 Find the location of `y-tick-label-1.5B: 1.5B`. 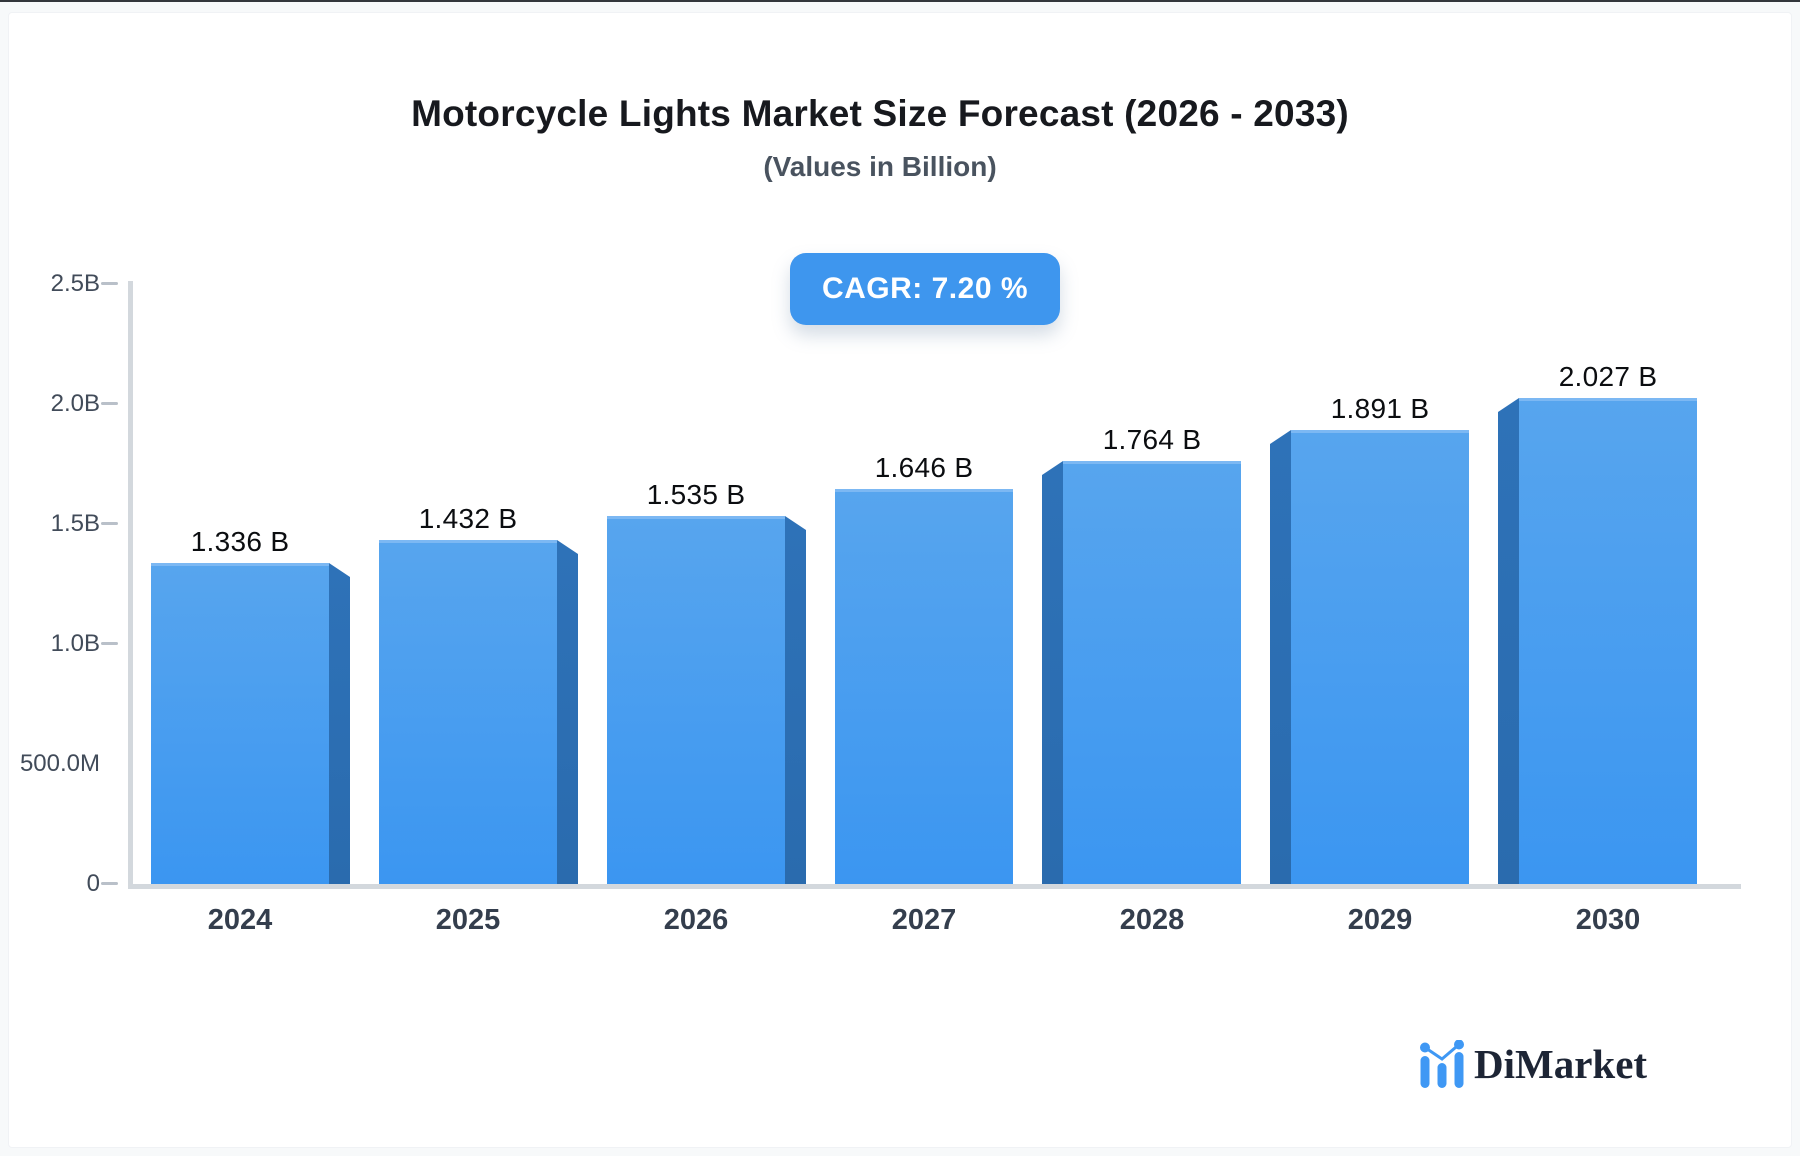

y-tick-label-1.5B: 1.5B is located at coordinates (75, 523).